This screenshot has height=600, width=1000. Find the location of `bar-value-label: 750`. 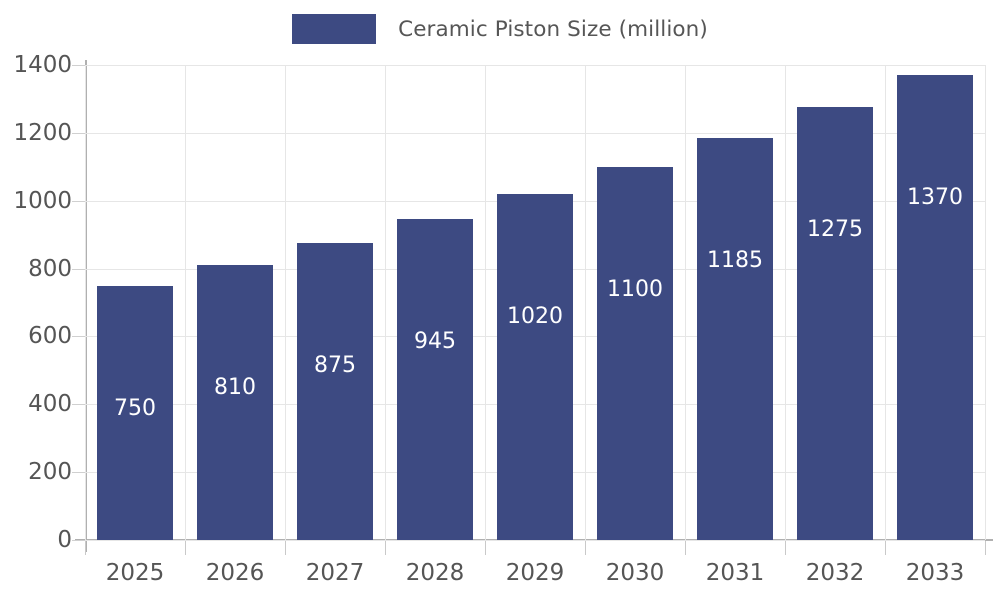

bar-value-label: 750 is located at coordinates (135, 408).